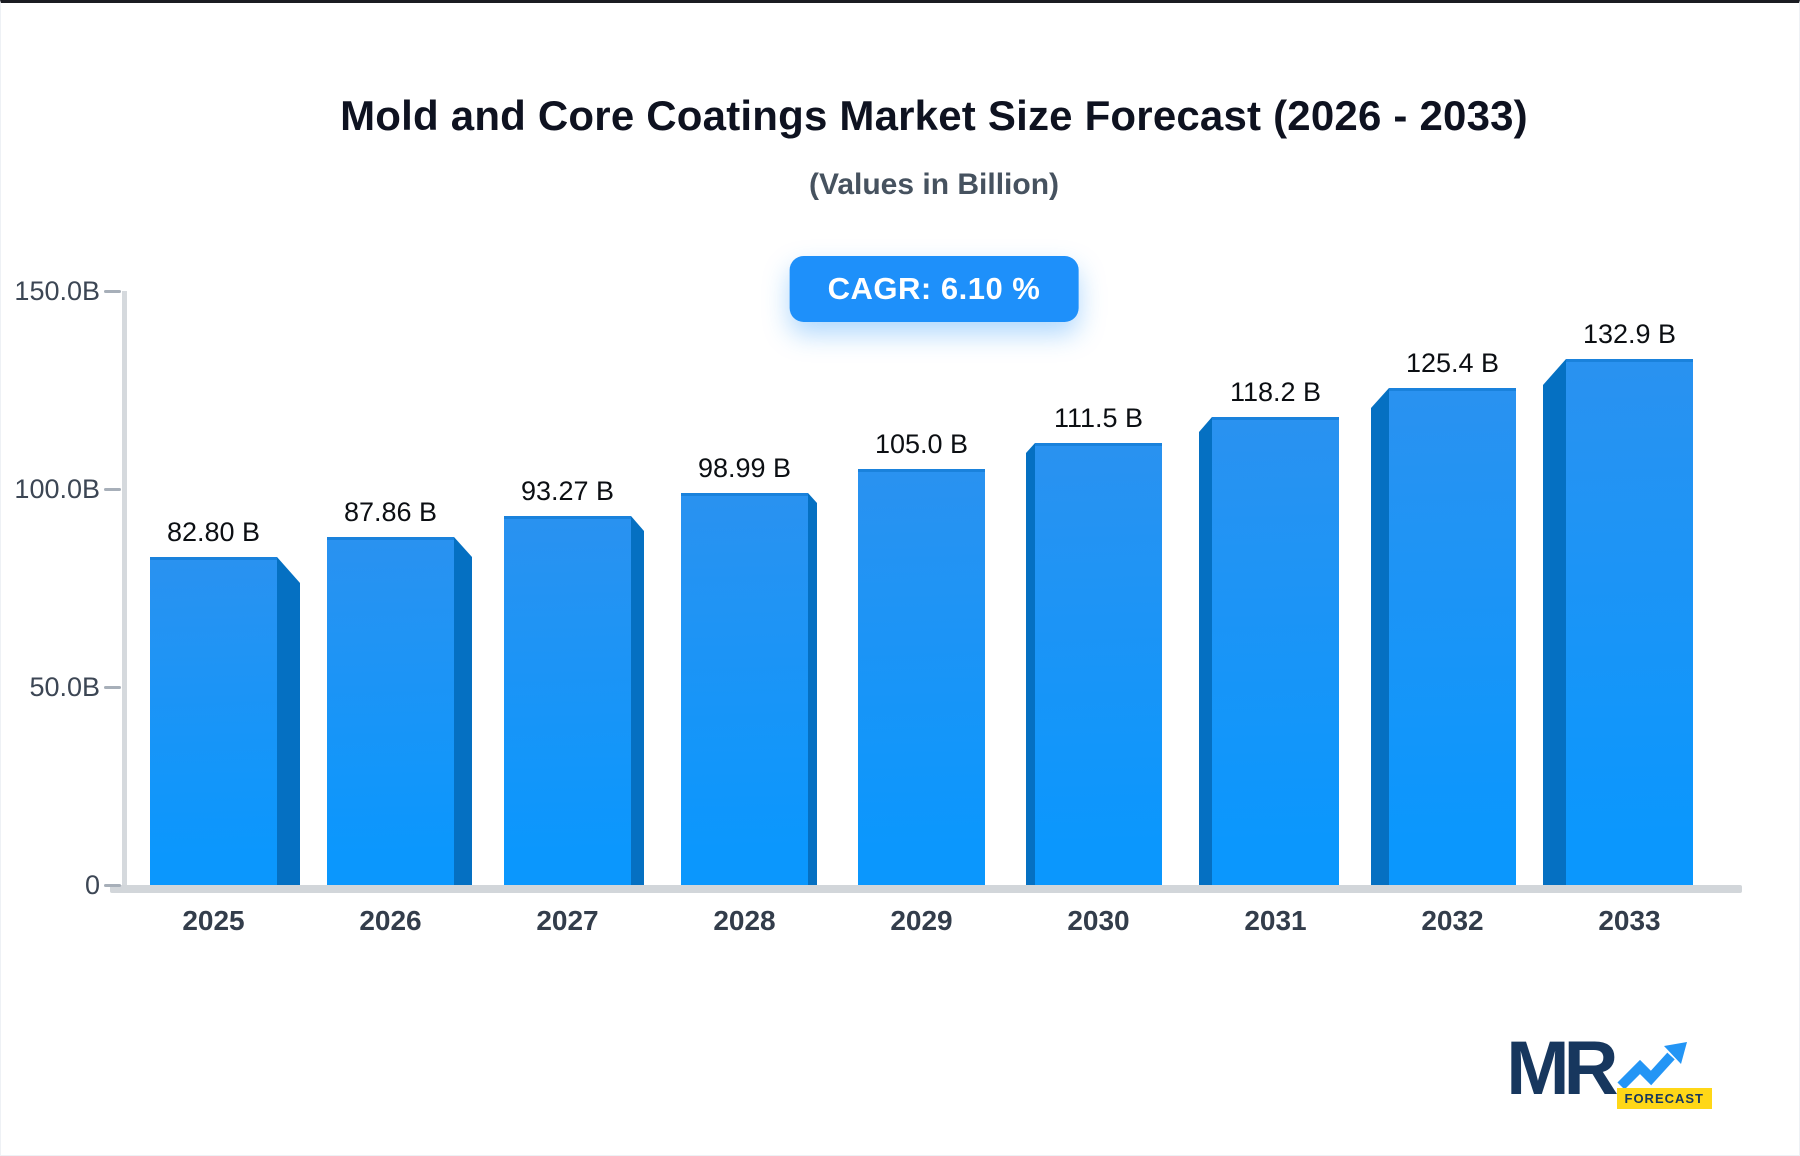  I want to click on bar-2027, so click(567, 700).